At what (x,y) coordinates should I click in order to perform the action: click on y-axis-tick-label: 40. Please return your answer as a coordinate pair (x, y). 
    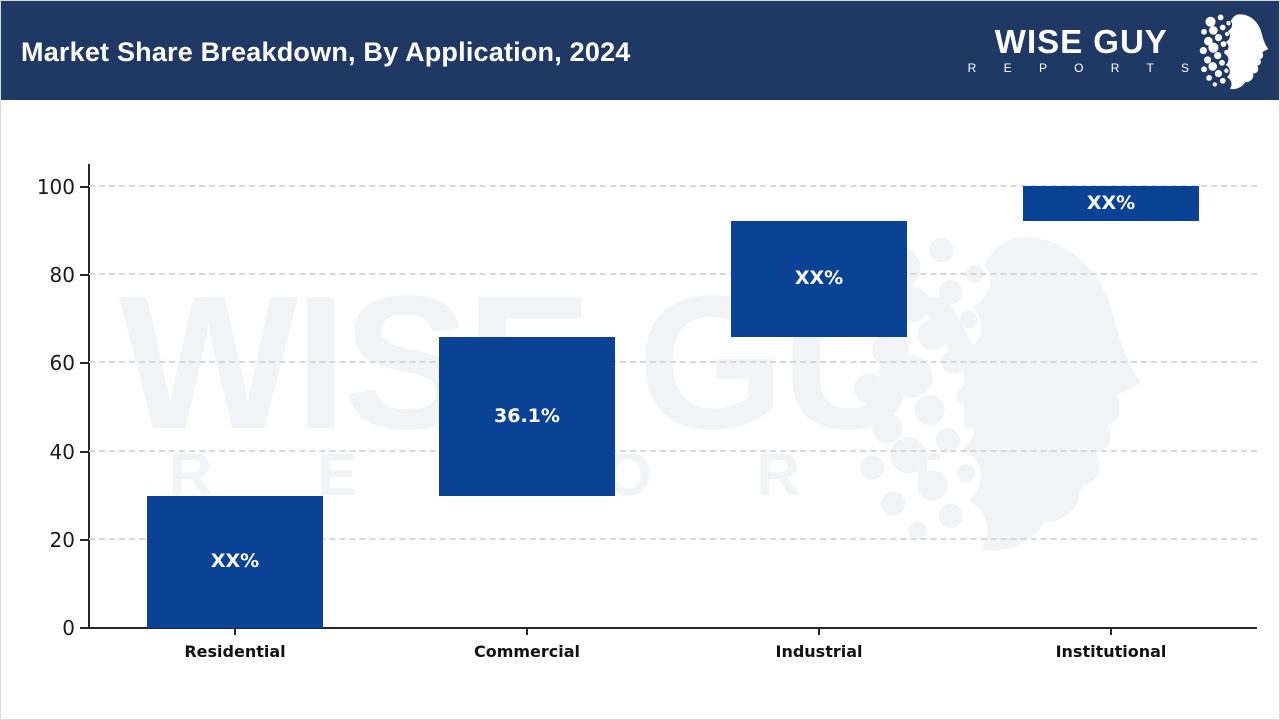
    Looking at the image, I should click on (62, 451).